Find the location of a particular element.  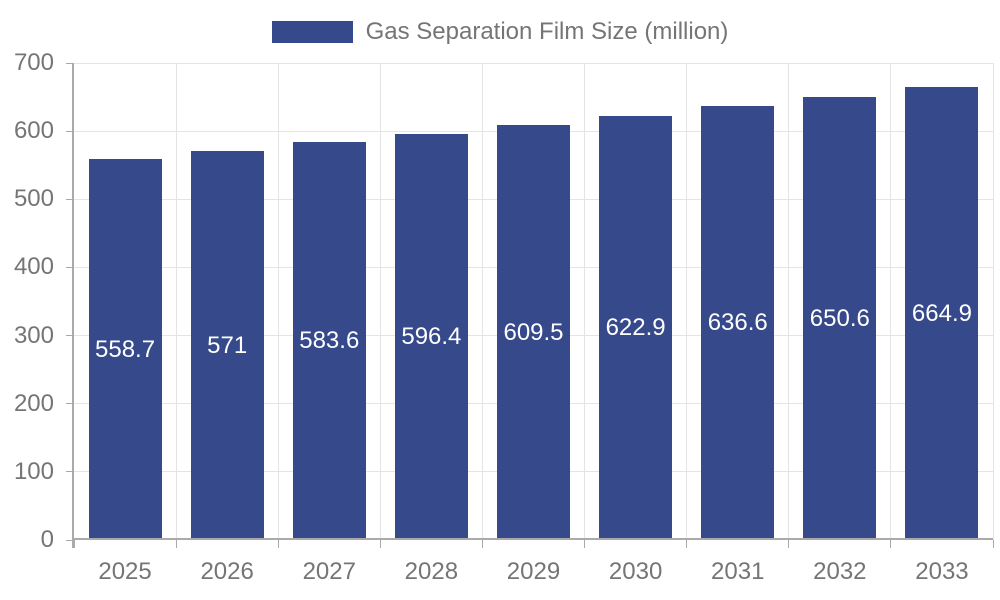

y-tick-label: 100 is located at coordinates (33, 471).